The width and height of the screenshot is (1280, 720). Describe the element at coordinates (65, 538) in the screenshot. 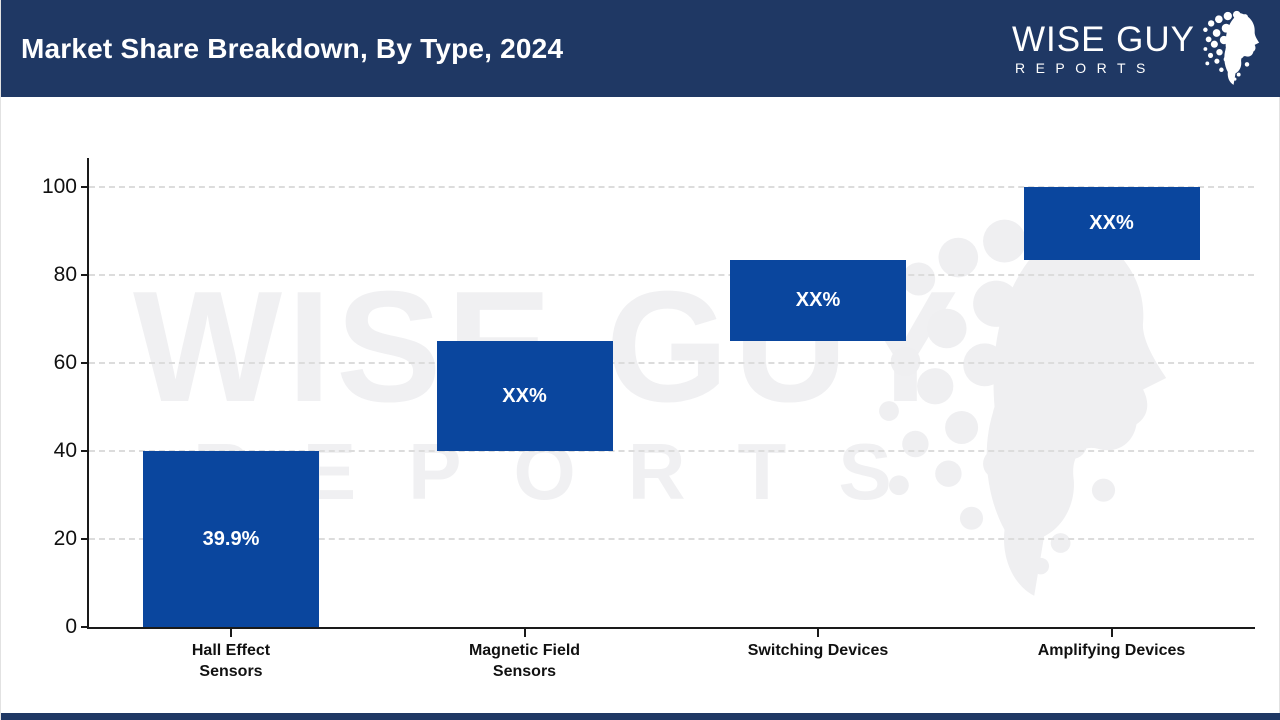

I see `y-tick-label: 20` at that location.